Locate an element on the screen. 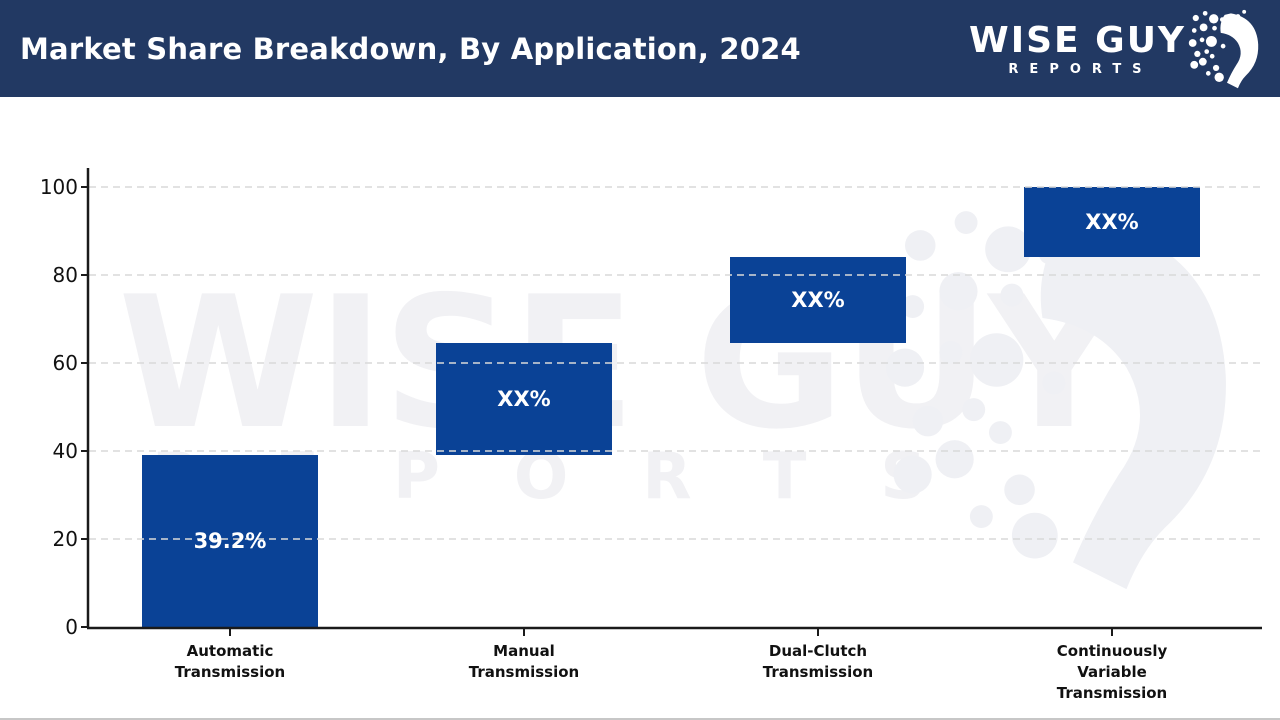 The height and width of the screenshot is (720, 1280). logo-wordmark: WISE GUY is located at coordinates (1077, 40).